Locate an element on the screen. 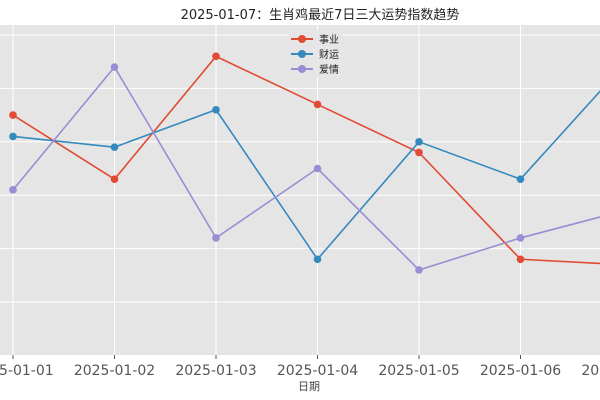  x-tick-label: 2025-01-01 is located at coordinates (27, 371).